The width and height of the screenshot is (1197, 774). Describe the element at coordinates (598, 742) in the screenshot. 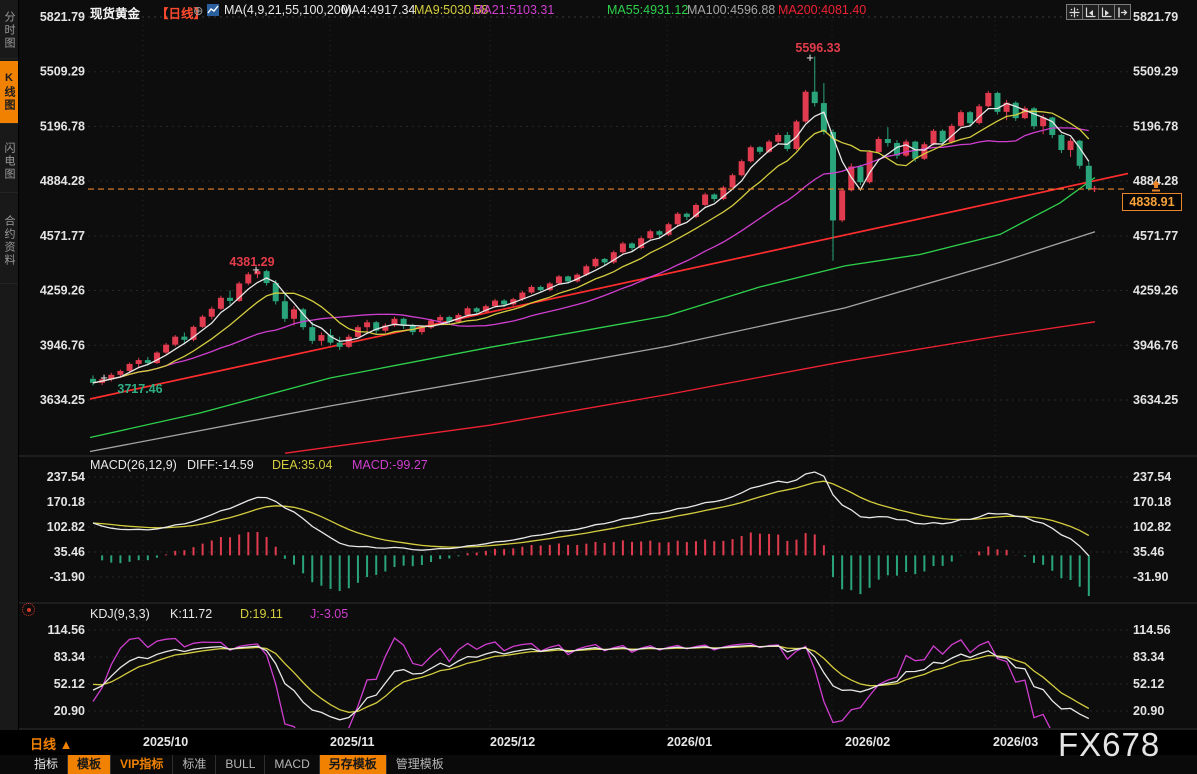

I see `time-axis-row` at that location.